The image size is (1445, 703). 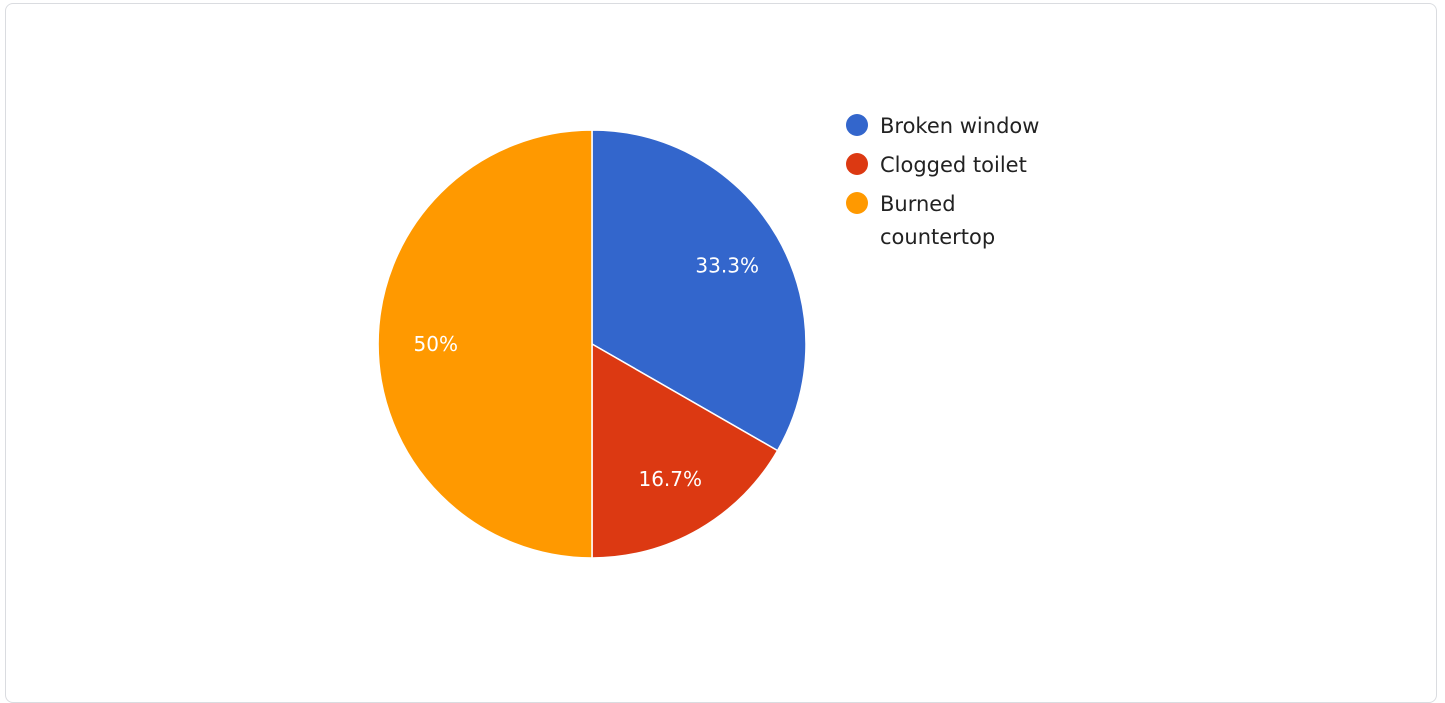 I want to click on legend-label-clogged-toilet: Clogged toilet, so click(x=953, y=165).